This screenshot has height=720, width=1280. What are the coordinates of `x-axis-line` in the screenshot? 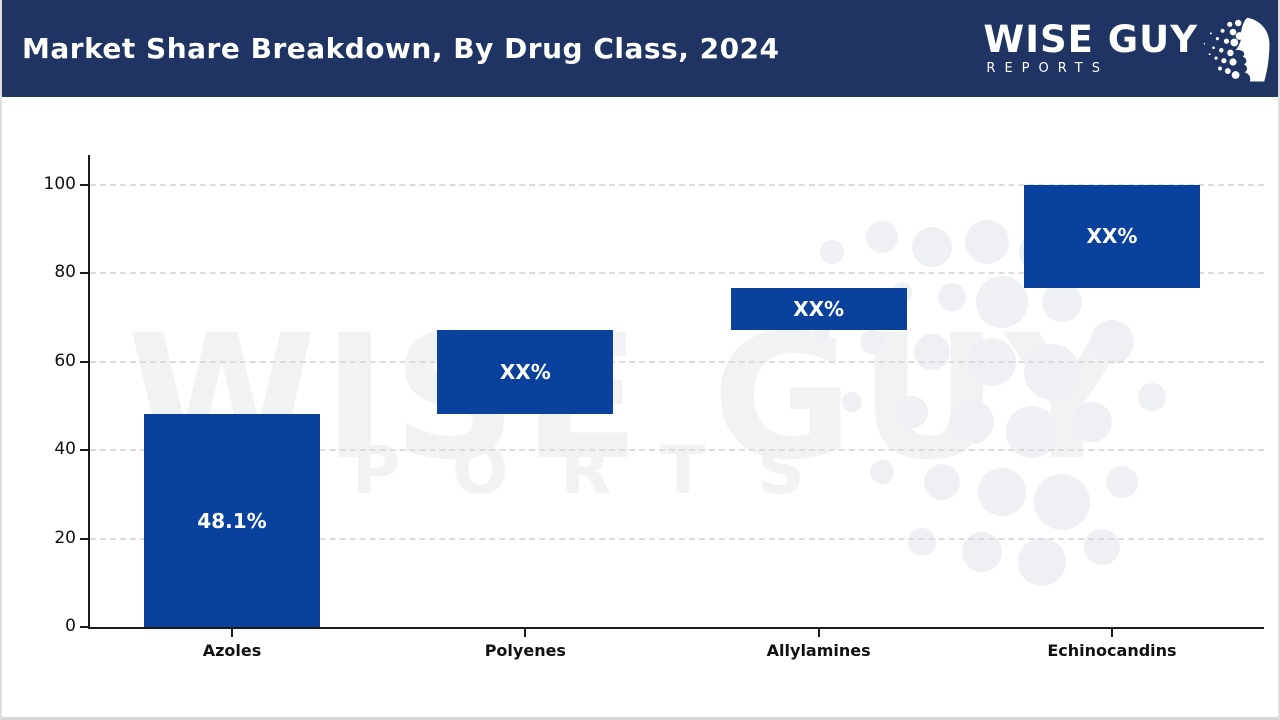 It's located at (676, 628).